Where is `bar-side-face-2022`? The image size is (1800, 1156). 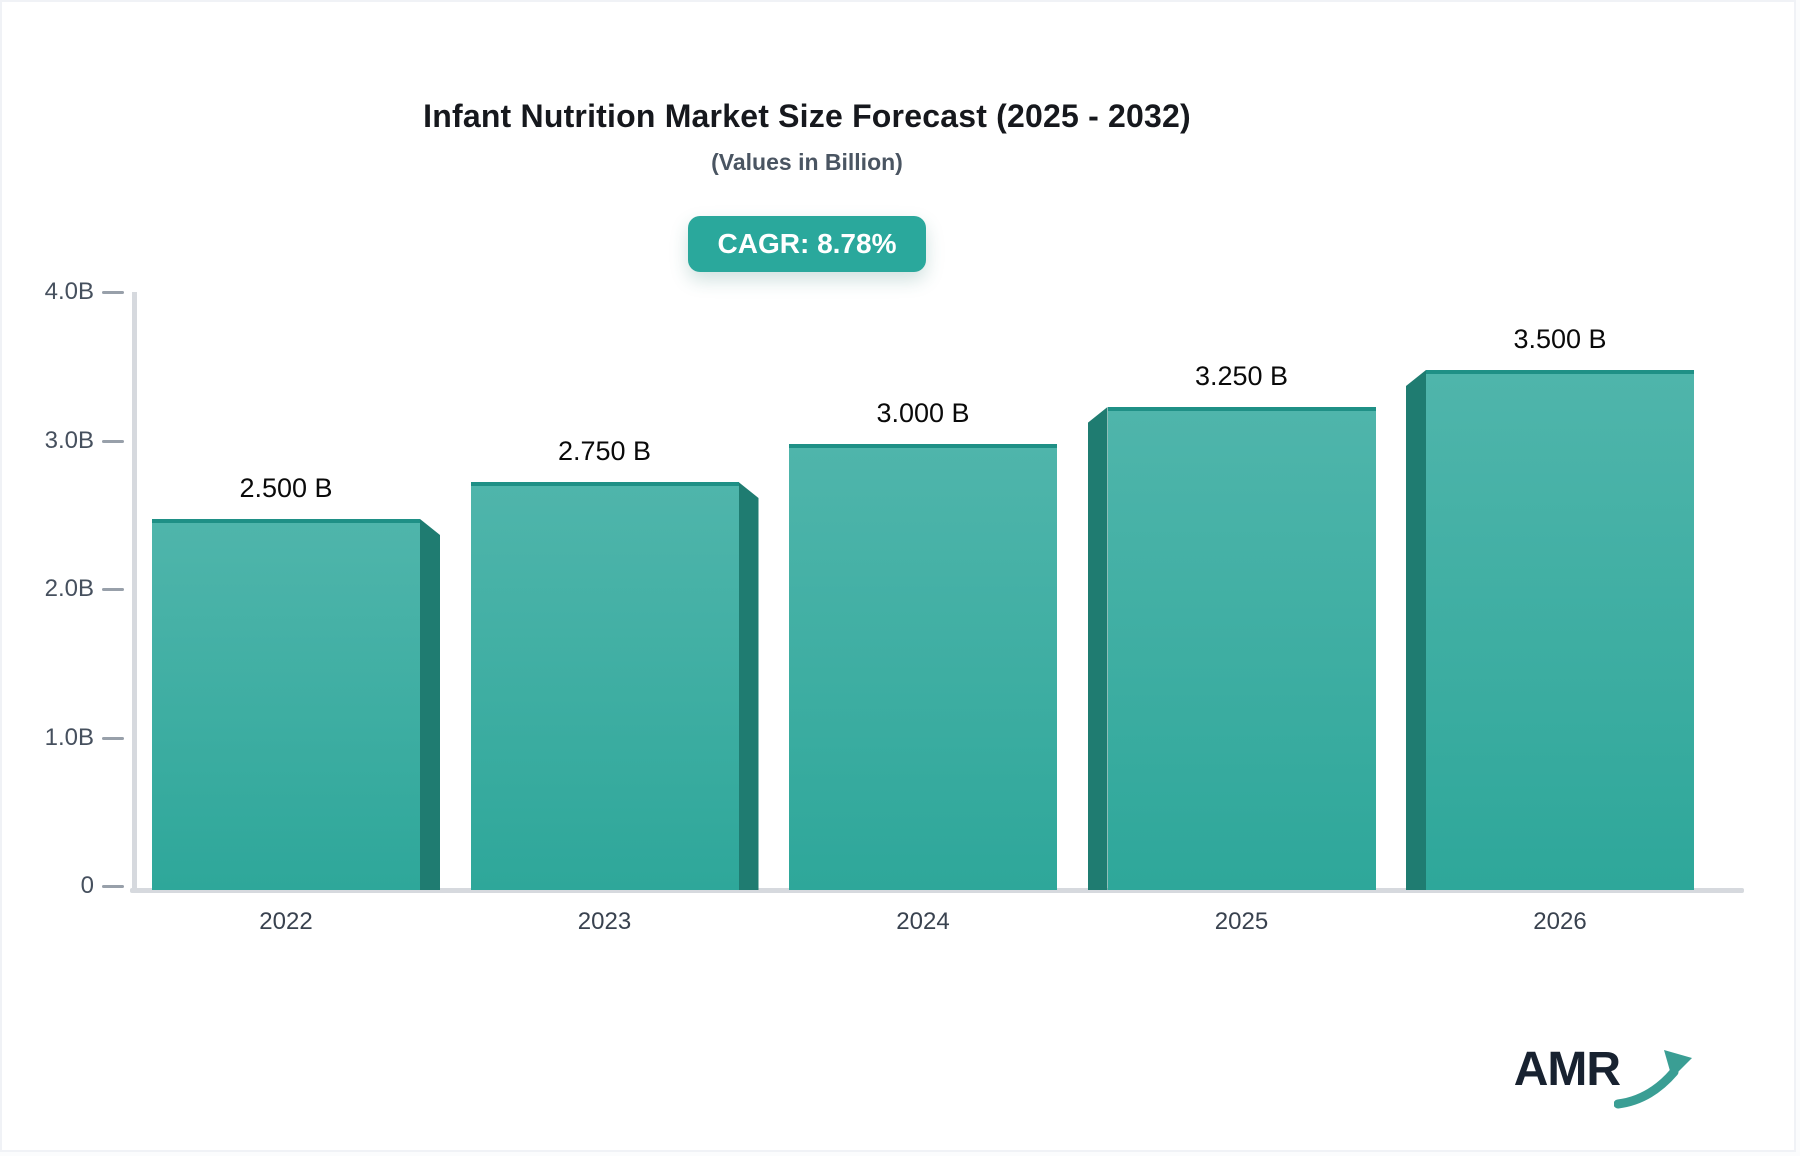 bar-side-face-2022 is located at coordinates (430, 704).